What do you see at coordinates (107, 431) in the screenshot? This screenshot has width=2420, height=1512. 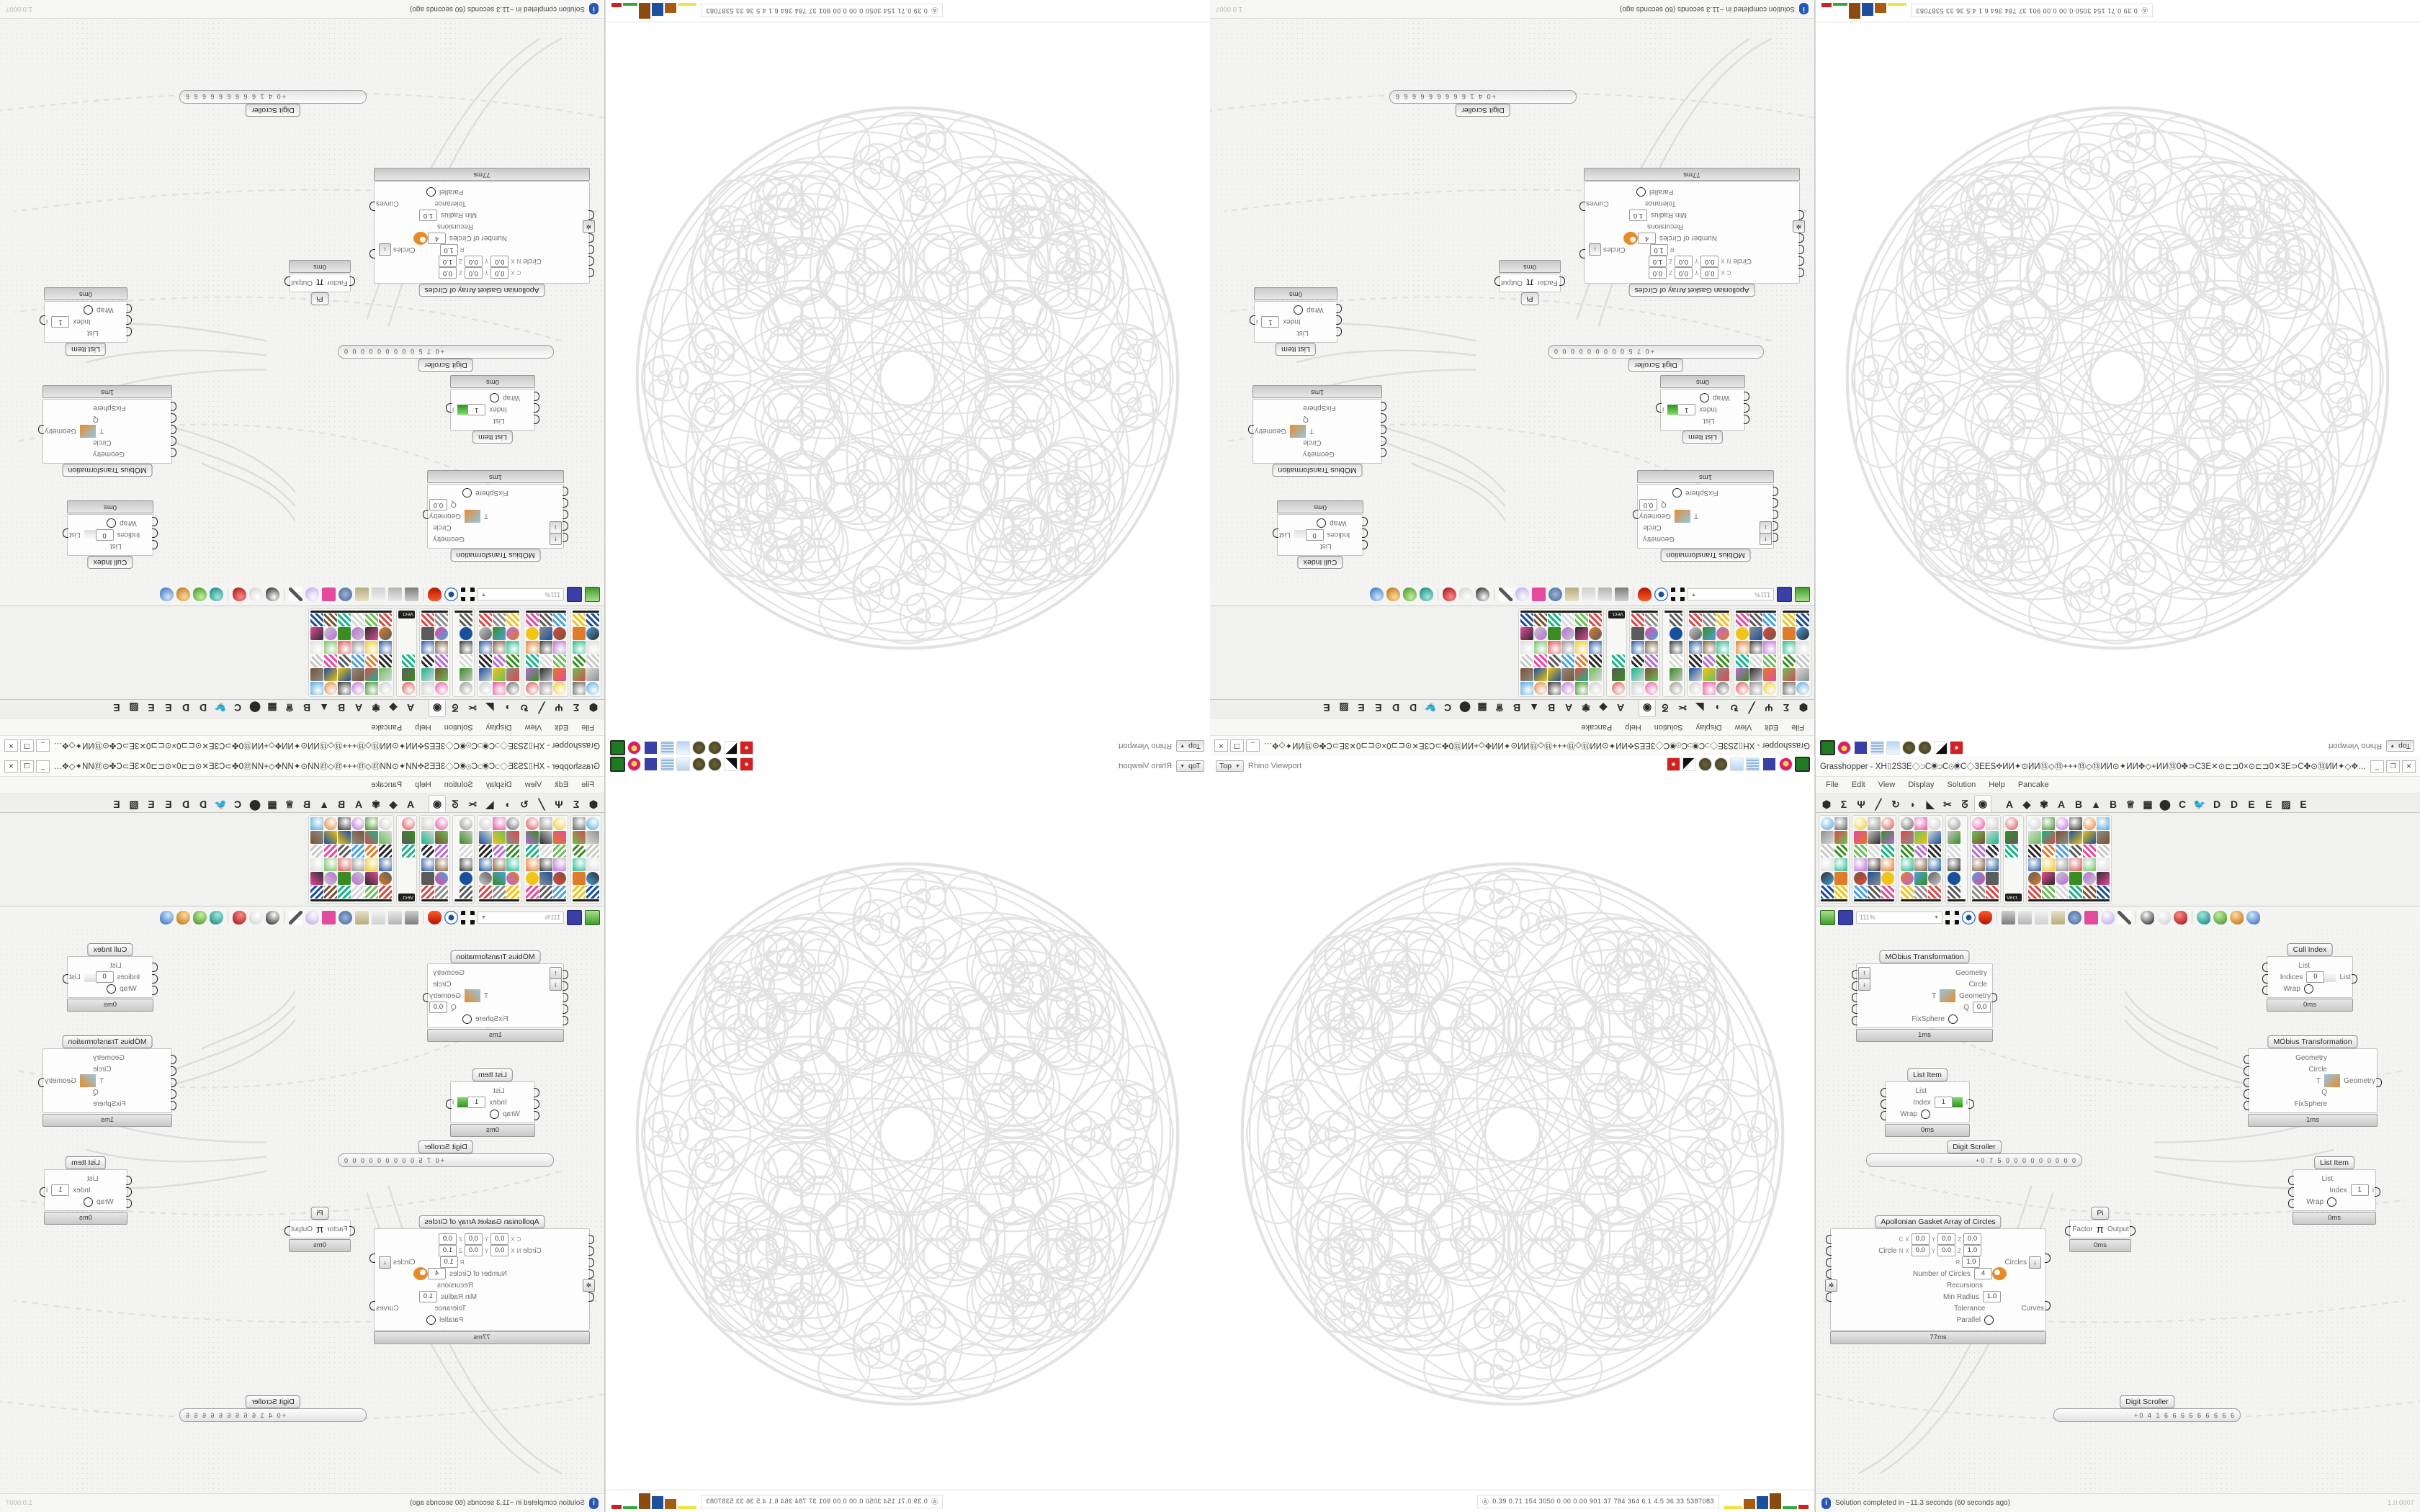 I see `node-body: Geometry Circle T Geometry Q FixSphere` at bounding box center [107, 431].